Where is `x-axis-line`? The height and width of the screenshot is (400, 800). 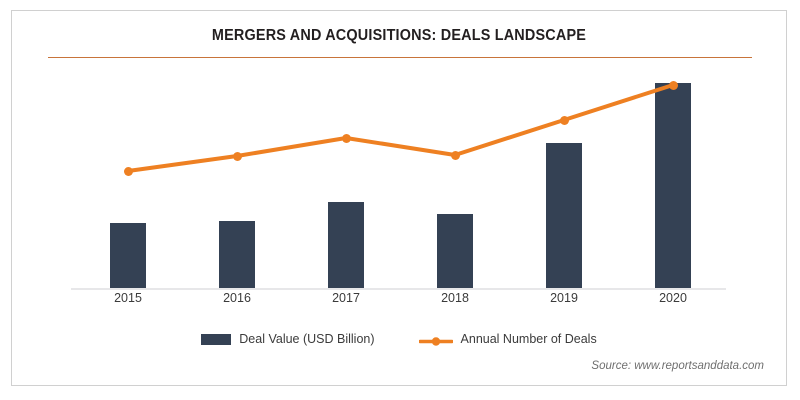 x-axis-line is located at coordinates (398, 289).